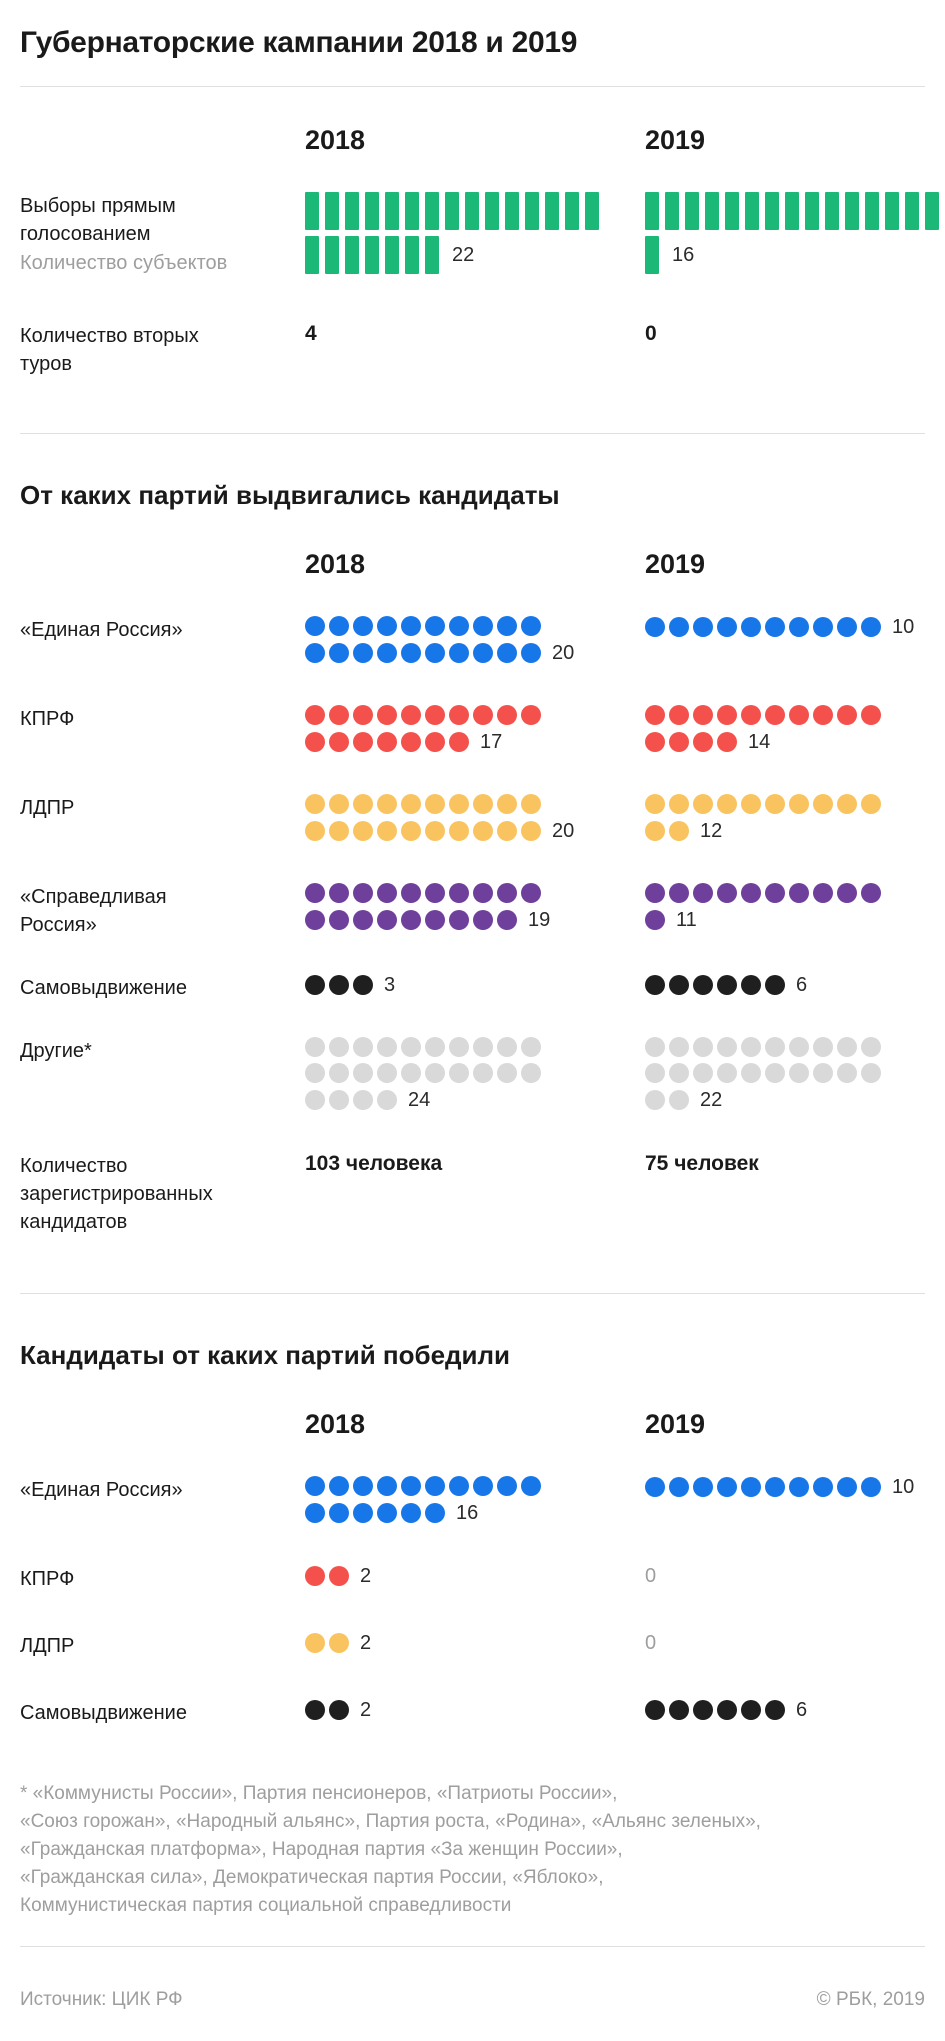  I want to click on pictograph-2018: 17, so click(475, 732).